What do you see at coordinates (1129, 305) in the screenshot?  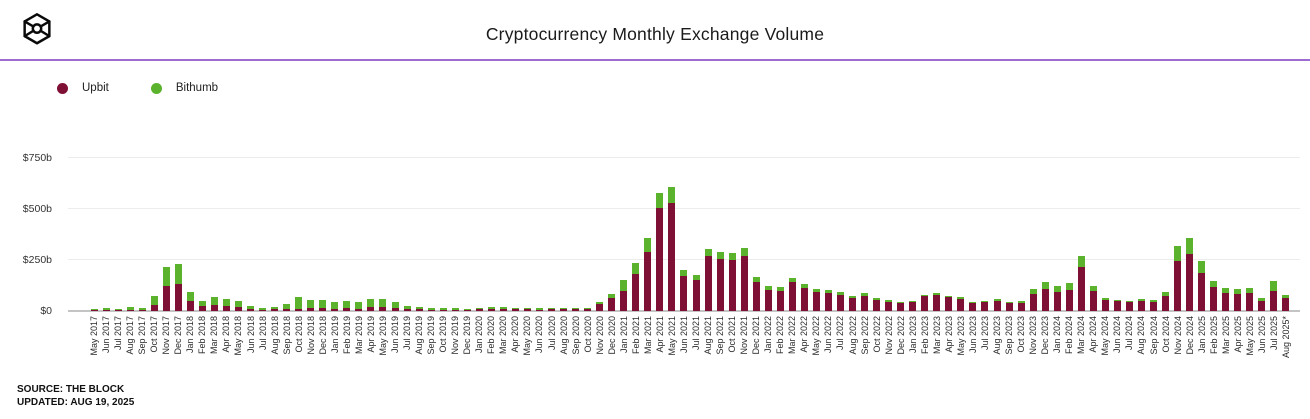 I see `bar-jul-2024` at bounding box center [1129, 305].